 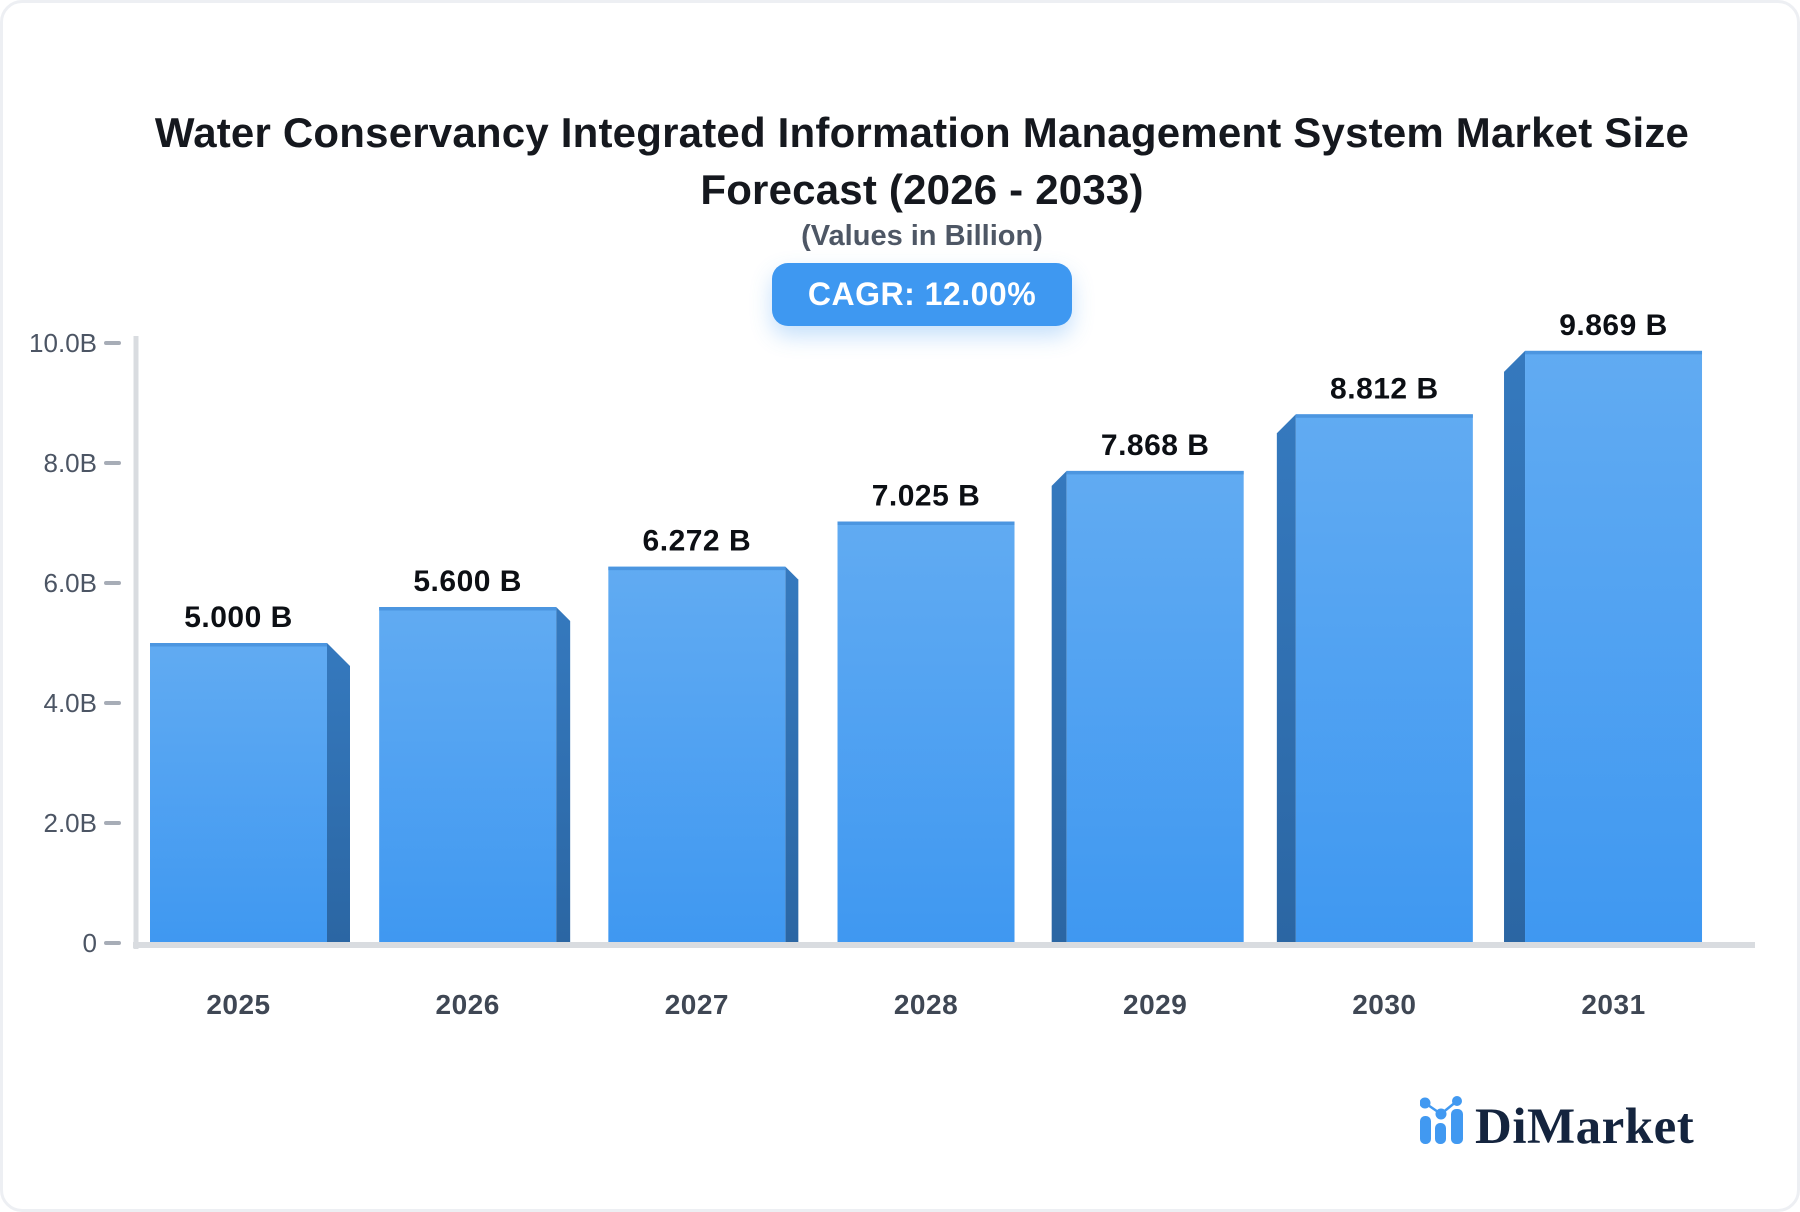 What do you see at coordinates (697, 754) in the screenshot?
I see `bar-2027` at bounding box center [697, 754].